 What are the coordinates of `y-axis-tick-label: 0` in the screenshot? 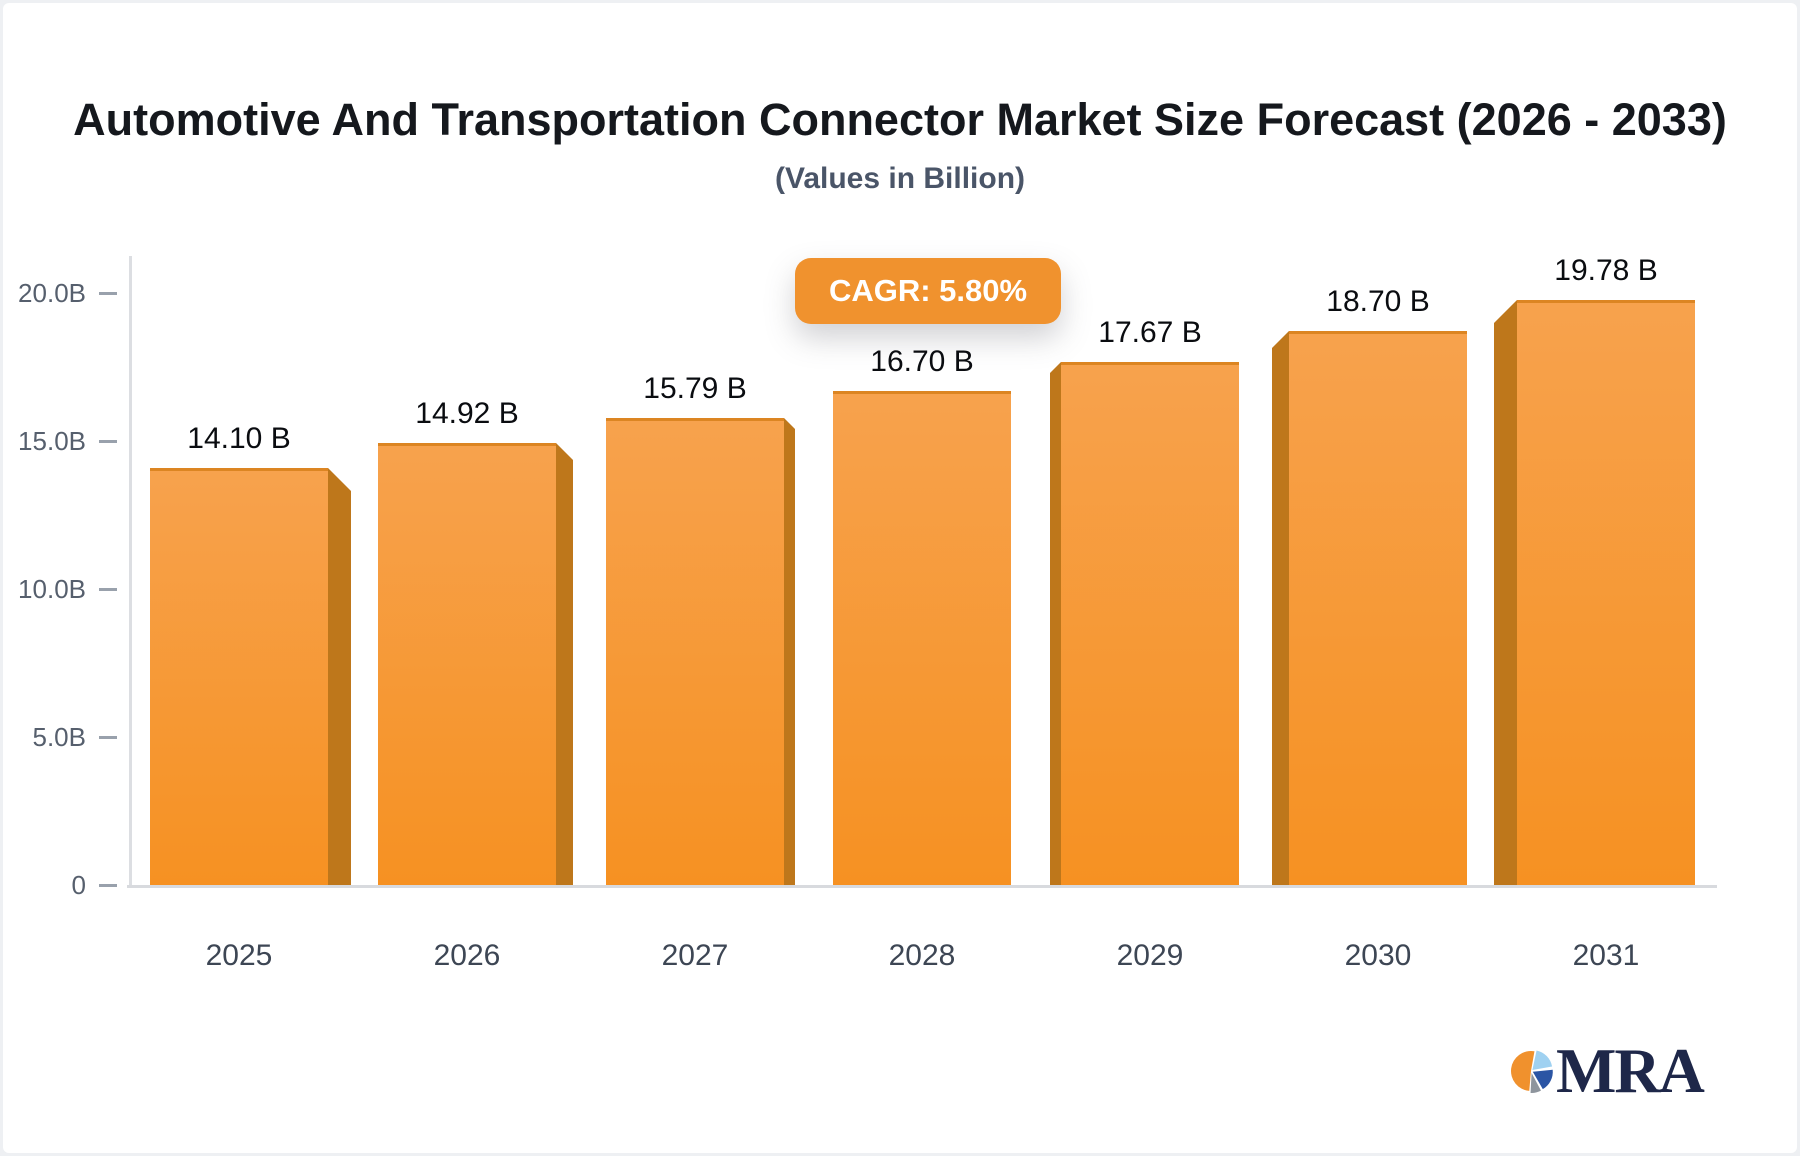 It's located at (78, 885).